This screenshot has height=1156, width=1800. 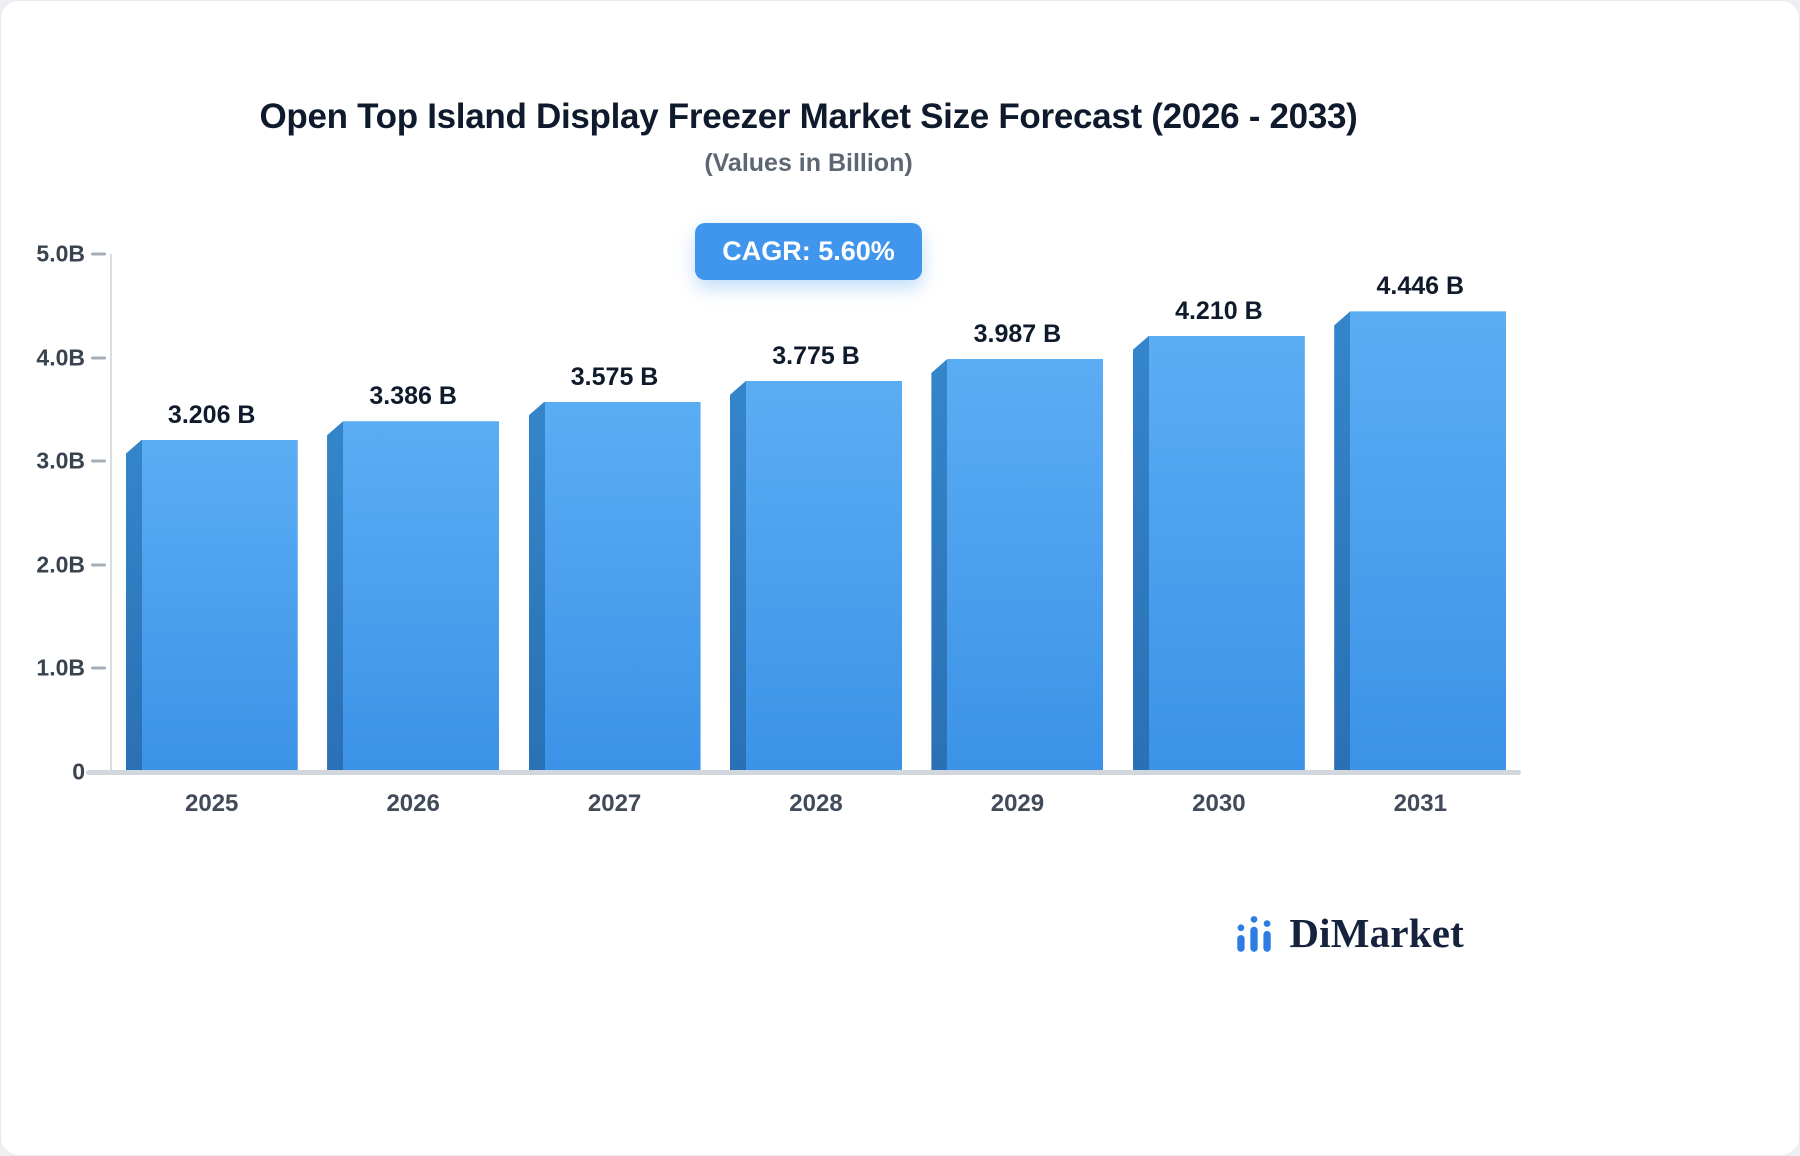 What do you see at coordinates (614, 376) in the screenshot?
I see `bar-value-label: 3.575 B` at bounding box center [614, 376].